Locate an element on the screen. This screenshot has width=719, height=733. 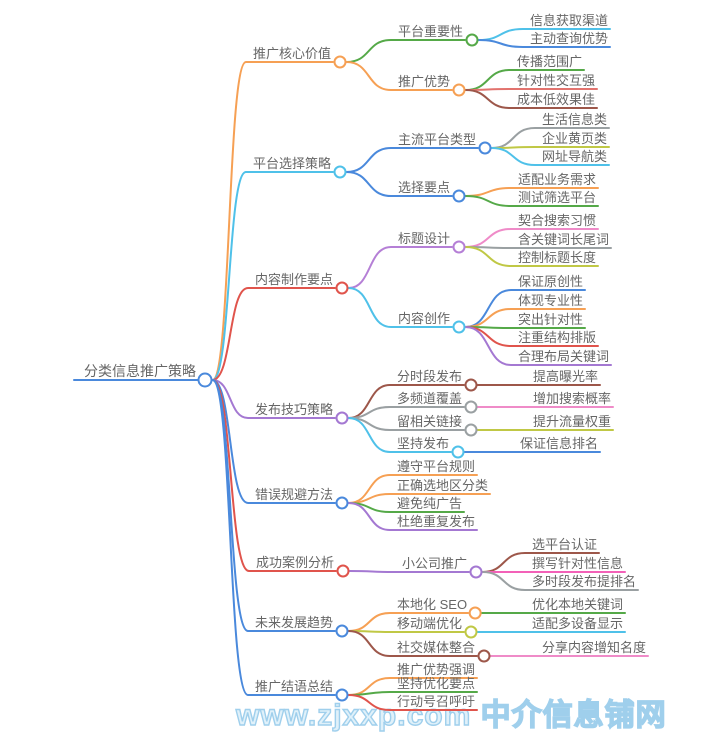
node-label-keyword-layout: 合理布局关键词 is located at coordinates (563, 356).